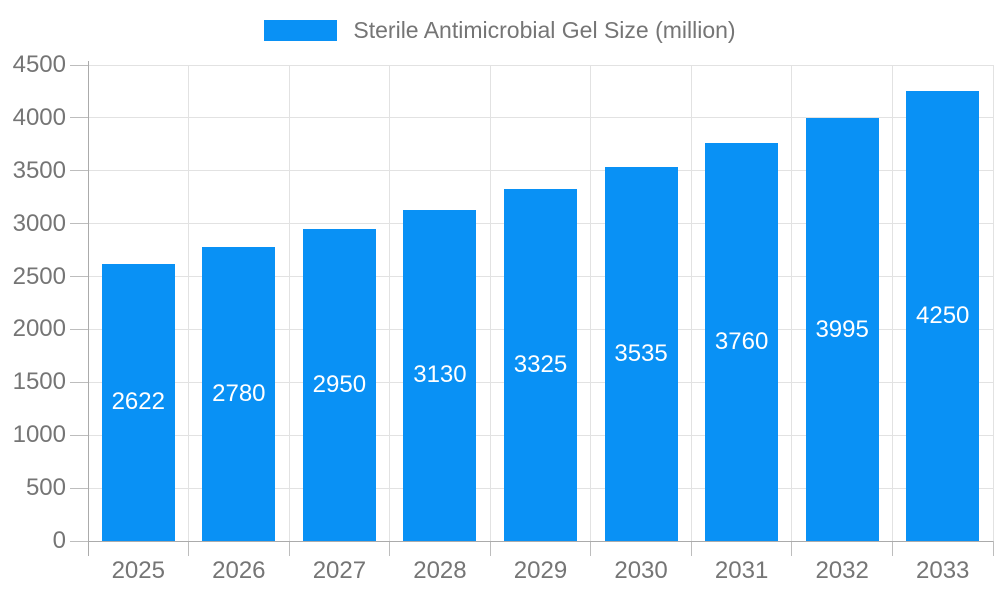 The width and height of the screenshot is (1000, 600). I want to click on x-tick-label: 2029, so click(540, 570).